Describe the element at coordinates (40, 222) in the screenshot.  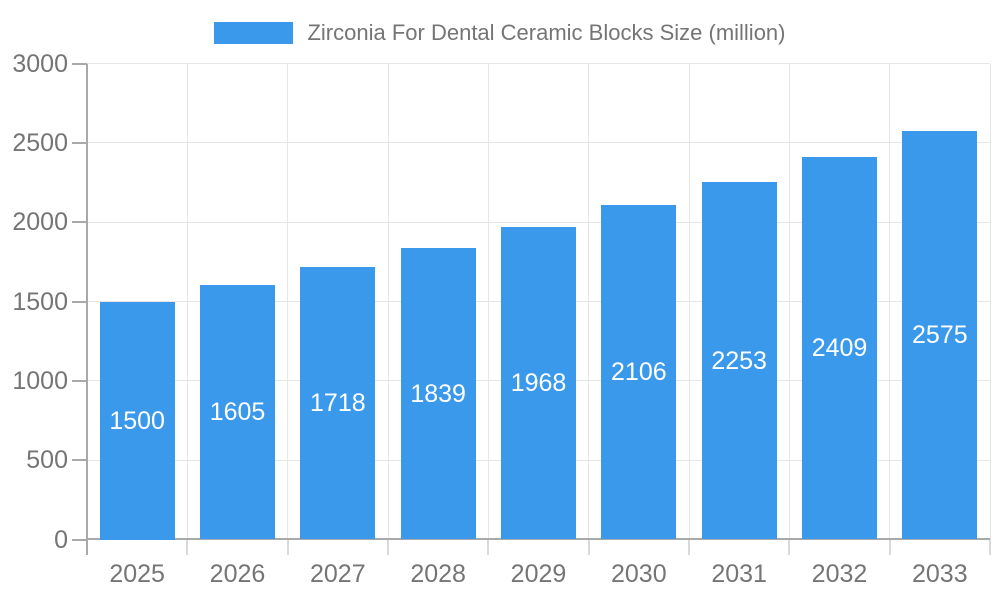
I see `y-axis-label: 2000` at that location.